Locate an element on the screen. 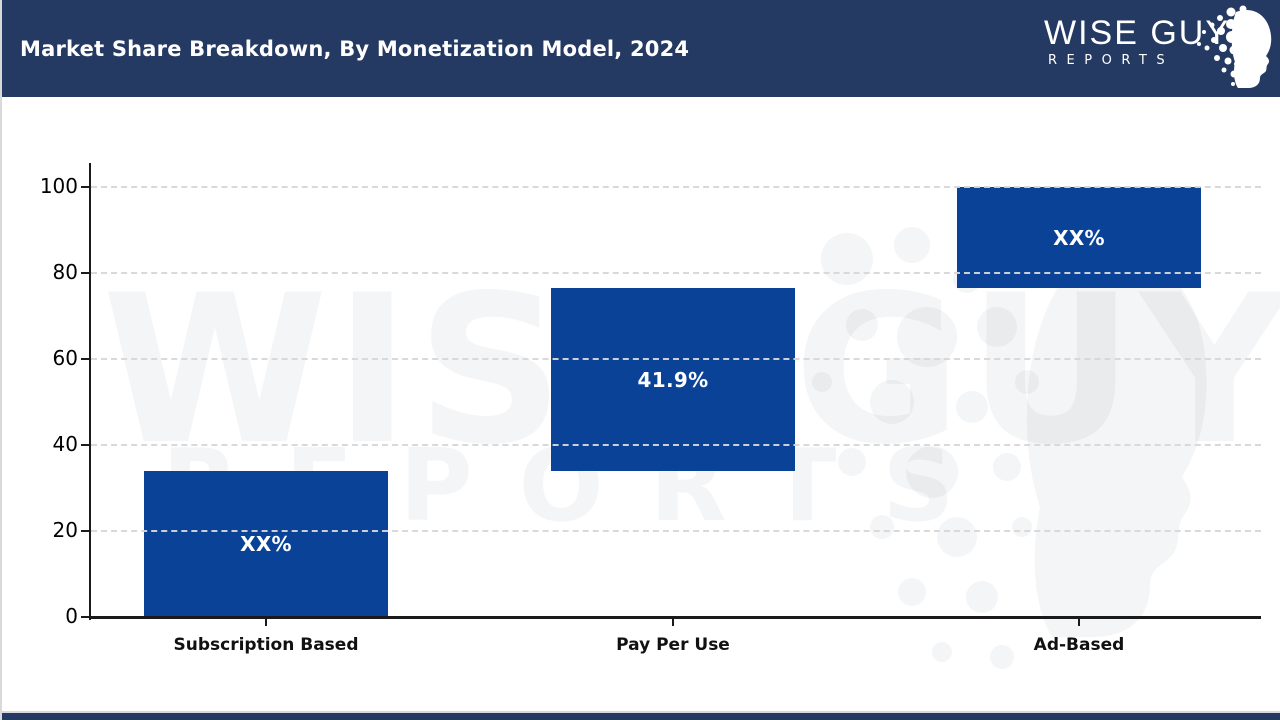 This screenshot has width=1280, height=720. y-tick-label: 0 is located at coordinates (71, 616).